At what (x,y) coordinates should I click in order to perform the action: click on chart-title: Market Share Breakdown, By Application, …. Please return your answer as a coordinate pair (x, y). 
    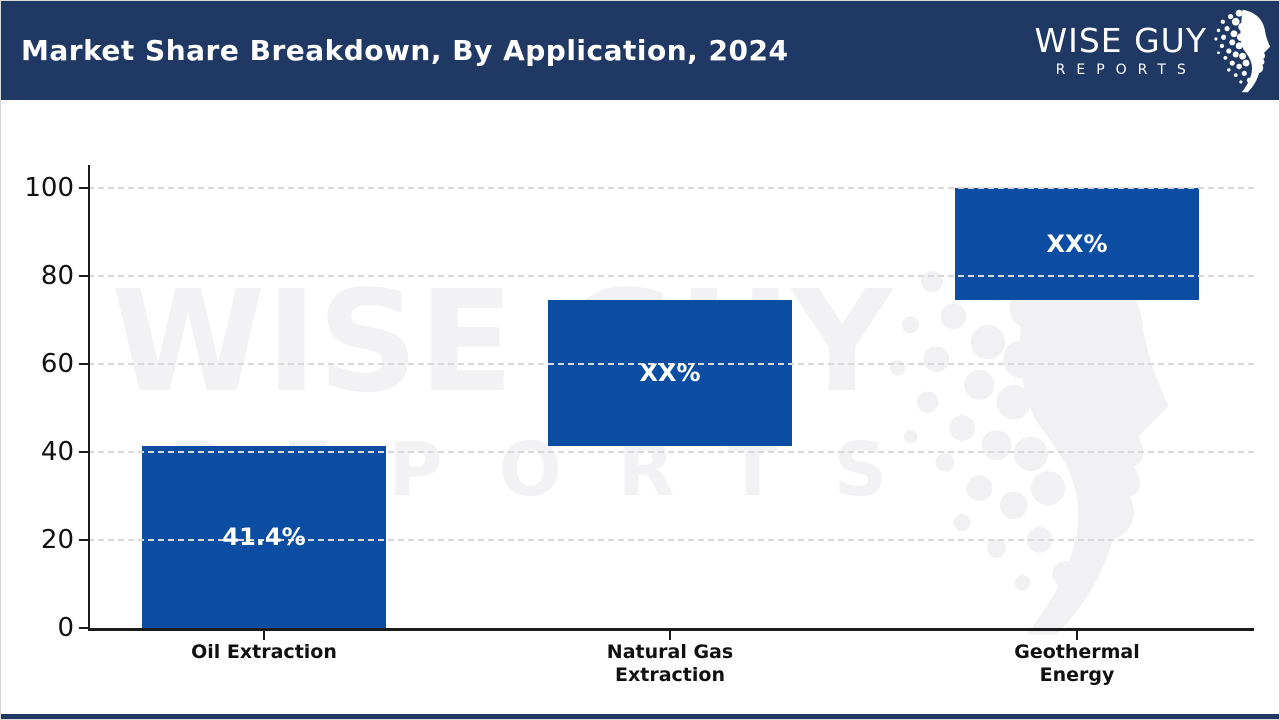
    Looking at the image, I should click on (405, 50).